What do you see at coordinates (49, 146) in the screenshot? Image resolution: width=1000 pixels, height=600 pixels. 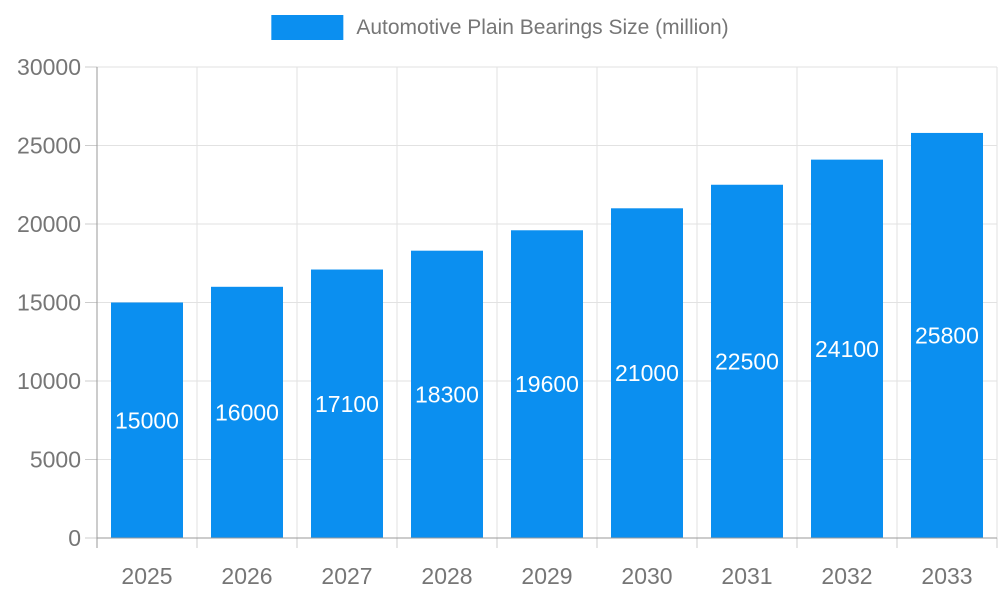 I see `y-axis-label: 25000` at bounding box center [49, 146].